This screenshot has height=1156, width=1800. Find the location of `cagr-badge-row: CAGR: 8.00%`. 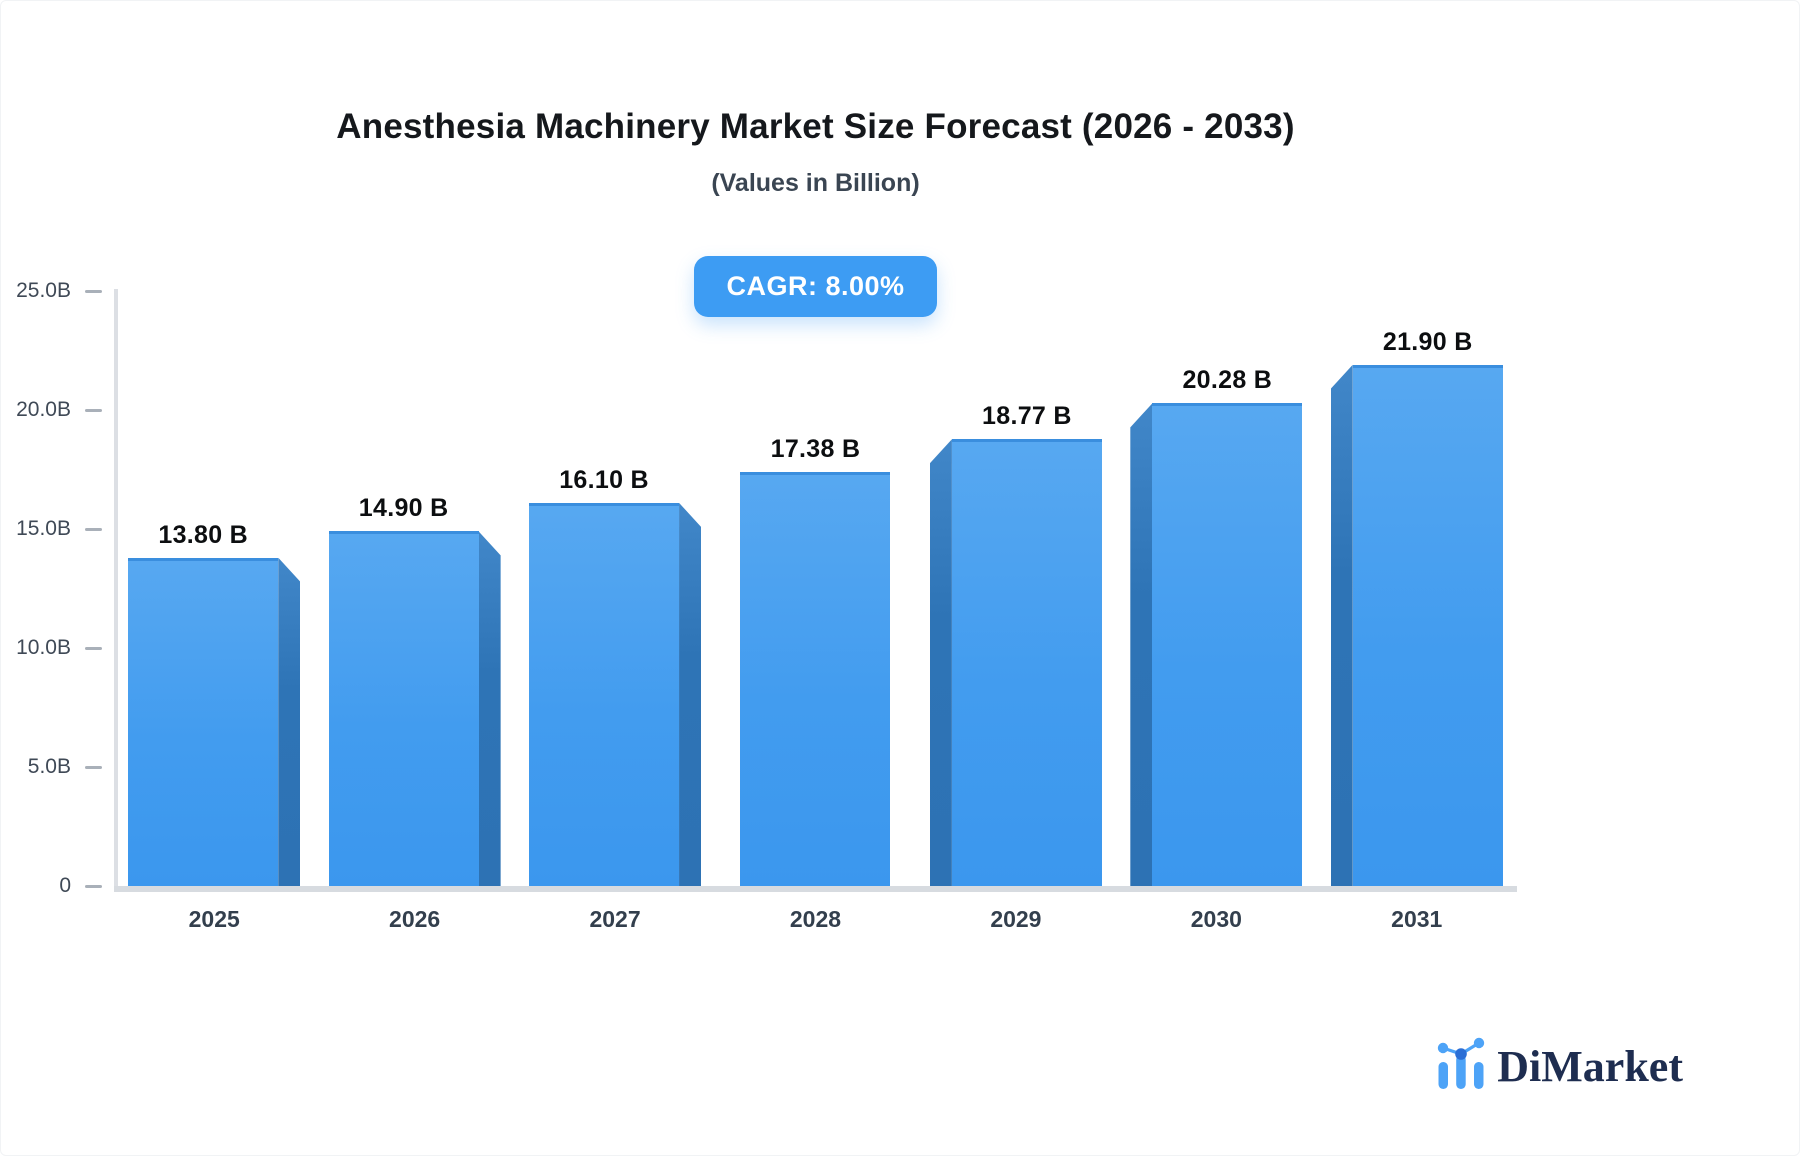

cagr-badge-row: CAGR: 8.00% is located at coordinates (815, 286).